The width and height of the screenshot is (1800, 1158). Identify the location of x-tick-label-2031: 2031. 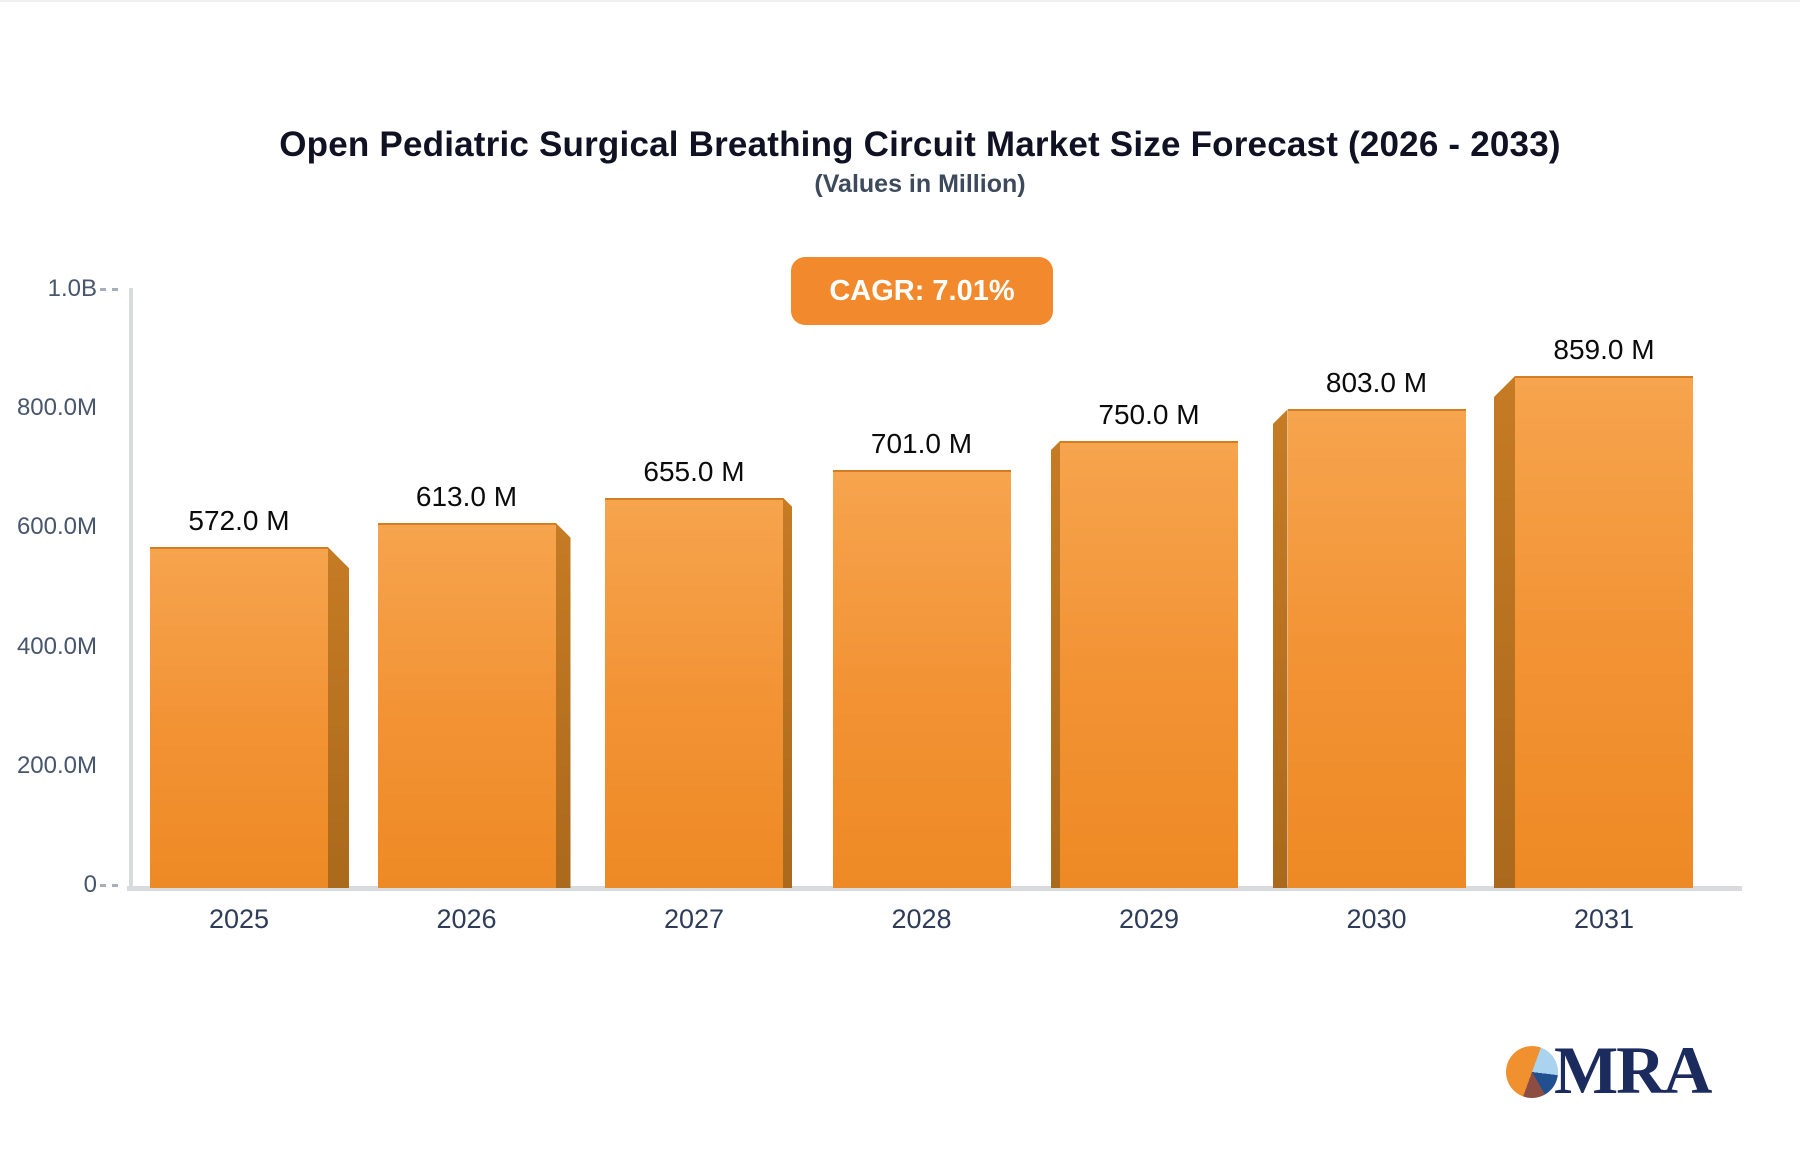
(1604, 919).